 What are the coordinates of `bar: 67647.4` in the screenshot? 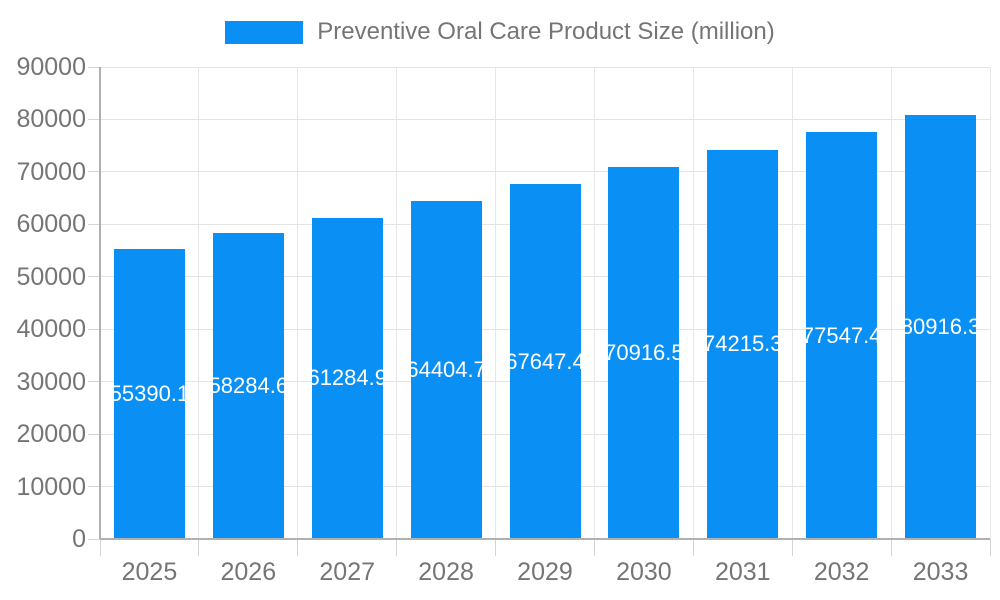 It's located at (545, 361).